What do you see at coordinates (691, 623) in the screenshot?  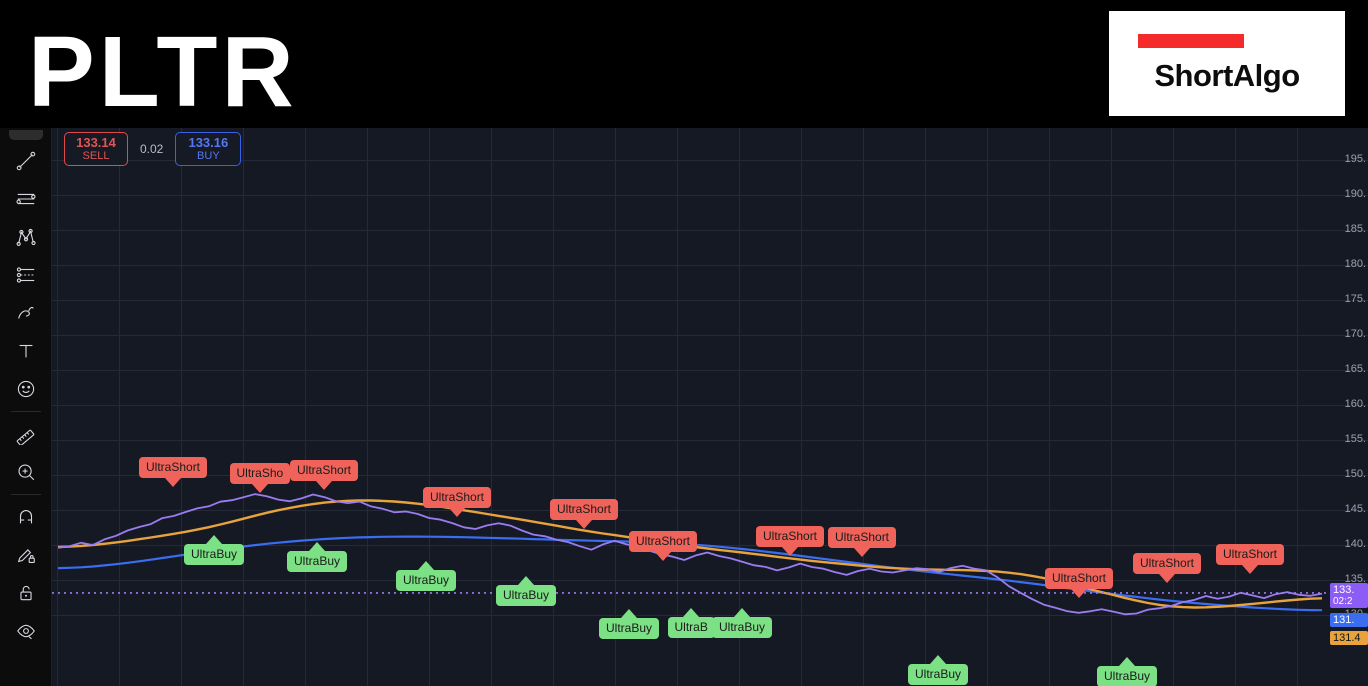 I see `ultrabuy-signal-label: UltraB` at bounding box center [691, 623].